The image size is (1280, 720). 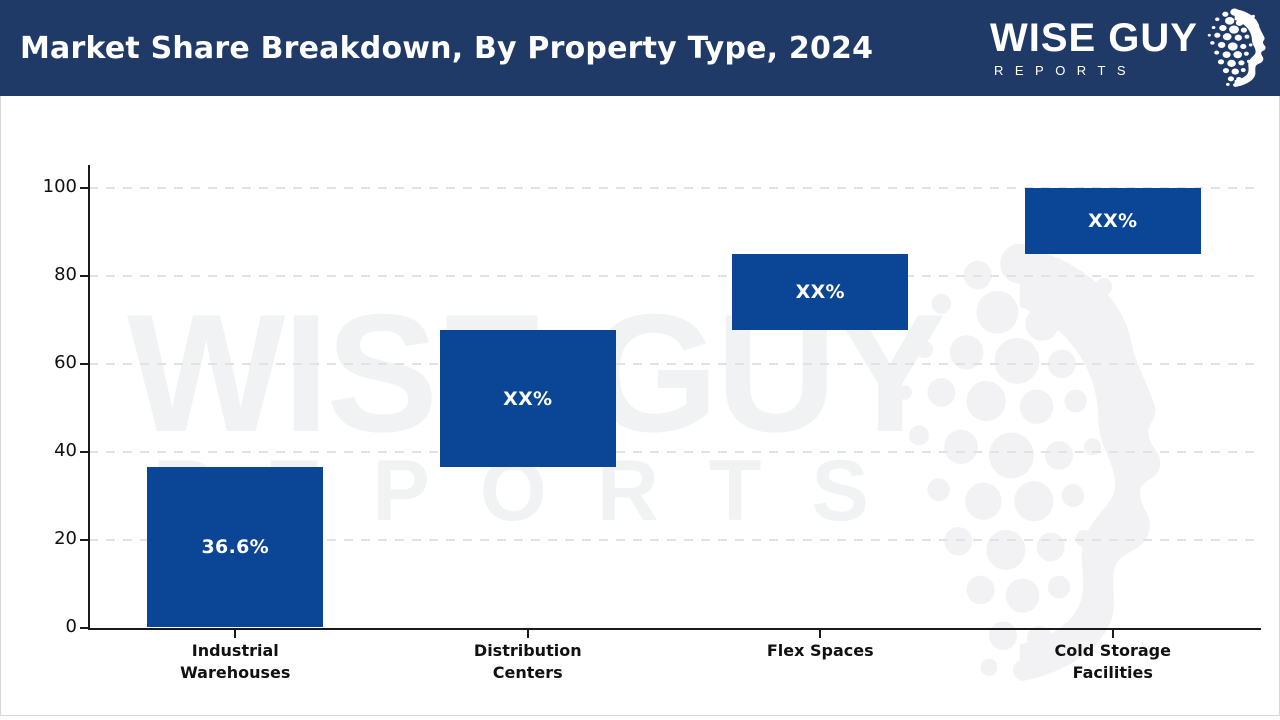 I want to click on category-label: Distribution Centers, so click(x=528, y=661).